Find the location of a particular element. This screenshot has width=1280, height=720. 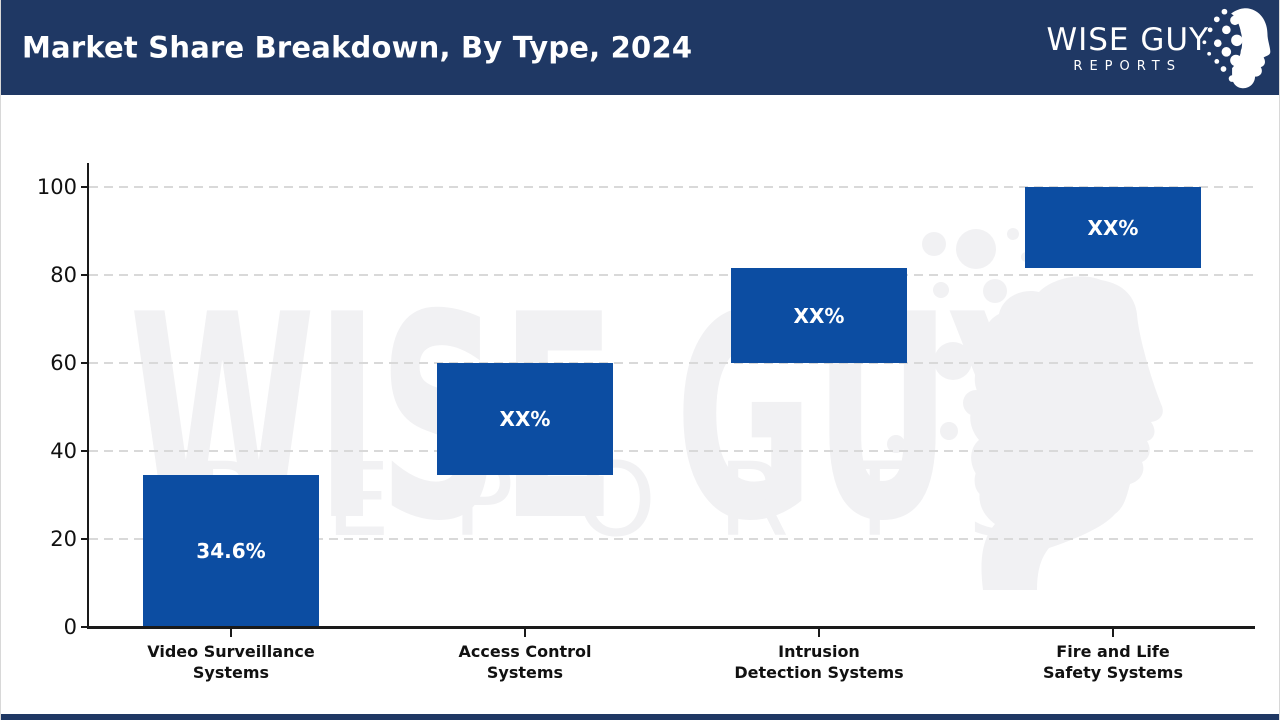

y-tick-label-0: 0 is located at coordinates (70, 627).